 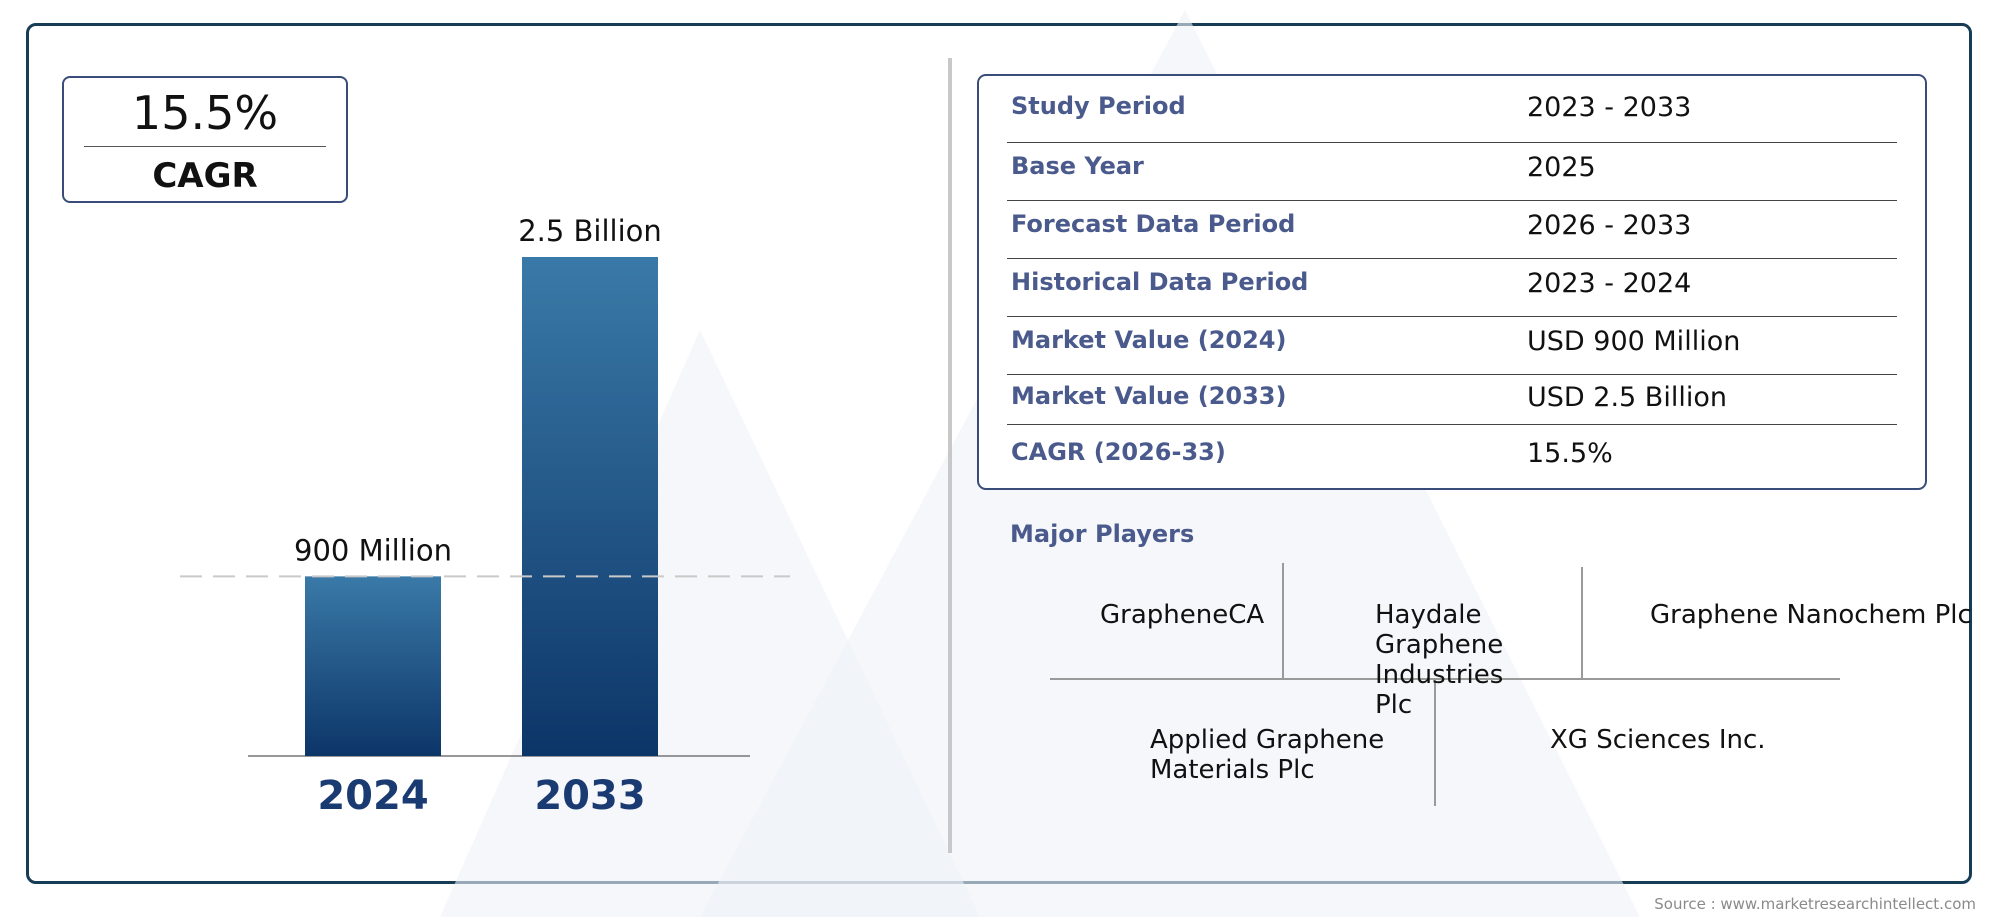 What do you see at coordinates (590, 506) in the screenshot?
I see `bar-2033` at bounding box center [590, 506].